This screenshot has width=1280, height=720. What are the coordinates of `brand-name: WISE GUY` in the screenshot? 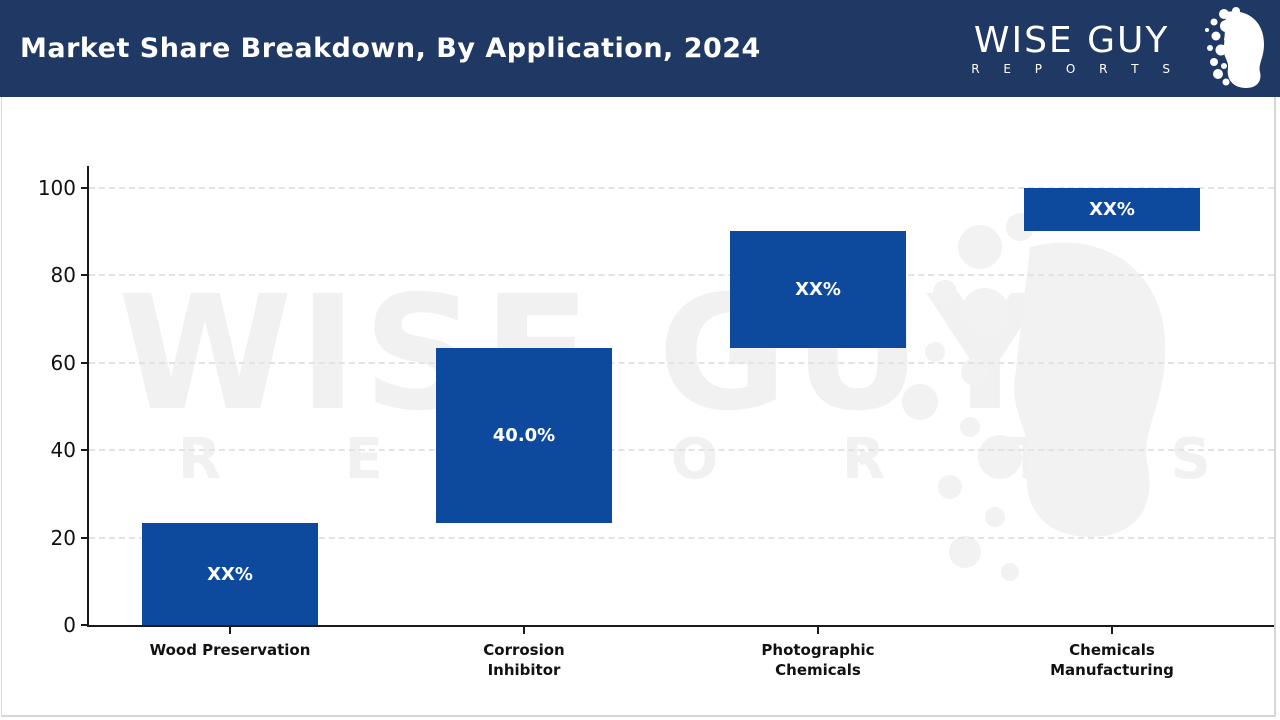 It's located at (1071, 40).